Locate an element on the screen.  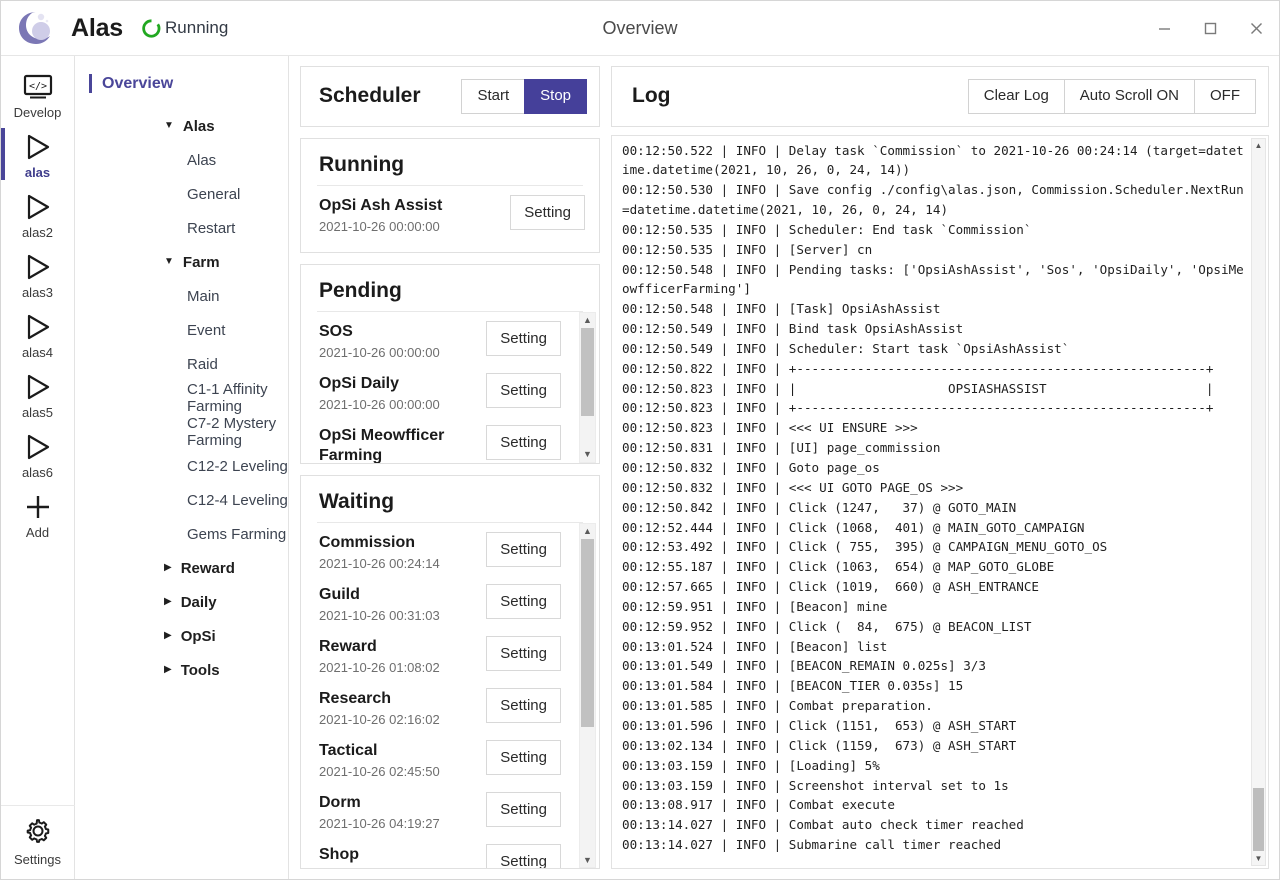
nav-item-c12-2-leveling: C12-2 Leveling is located at coordinates (237, 466).